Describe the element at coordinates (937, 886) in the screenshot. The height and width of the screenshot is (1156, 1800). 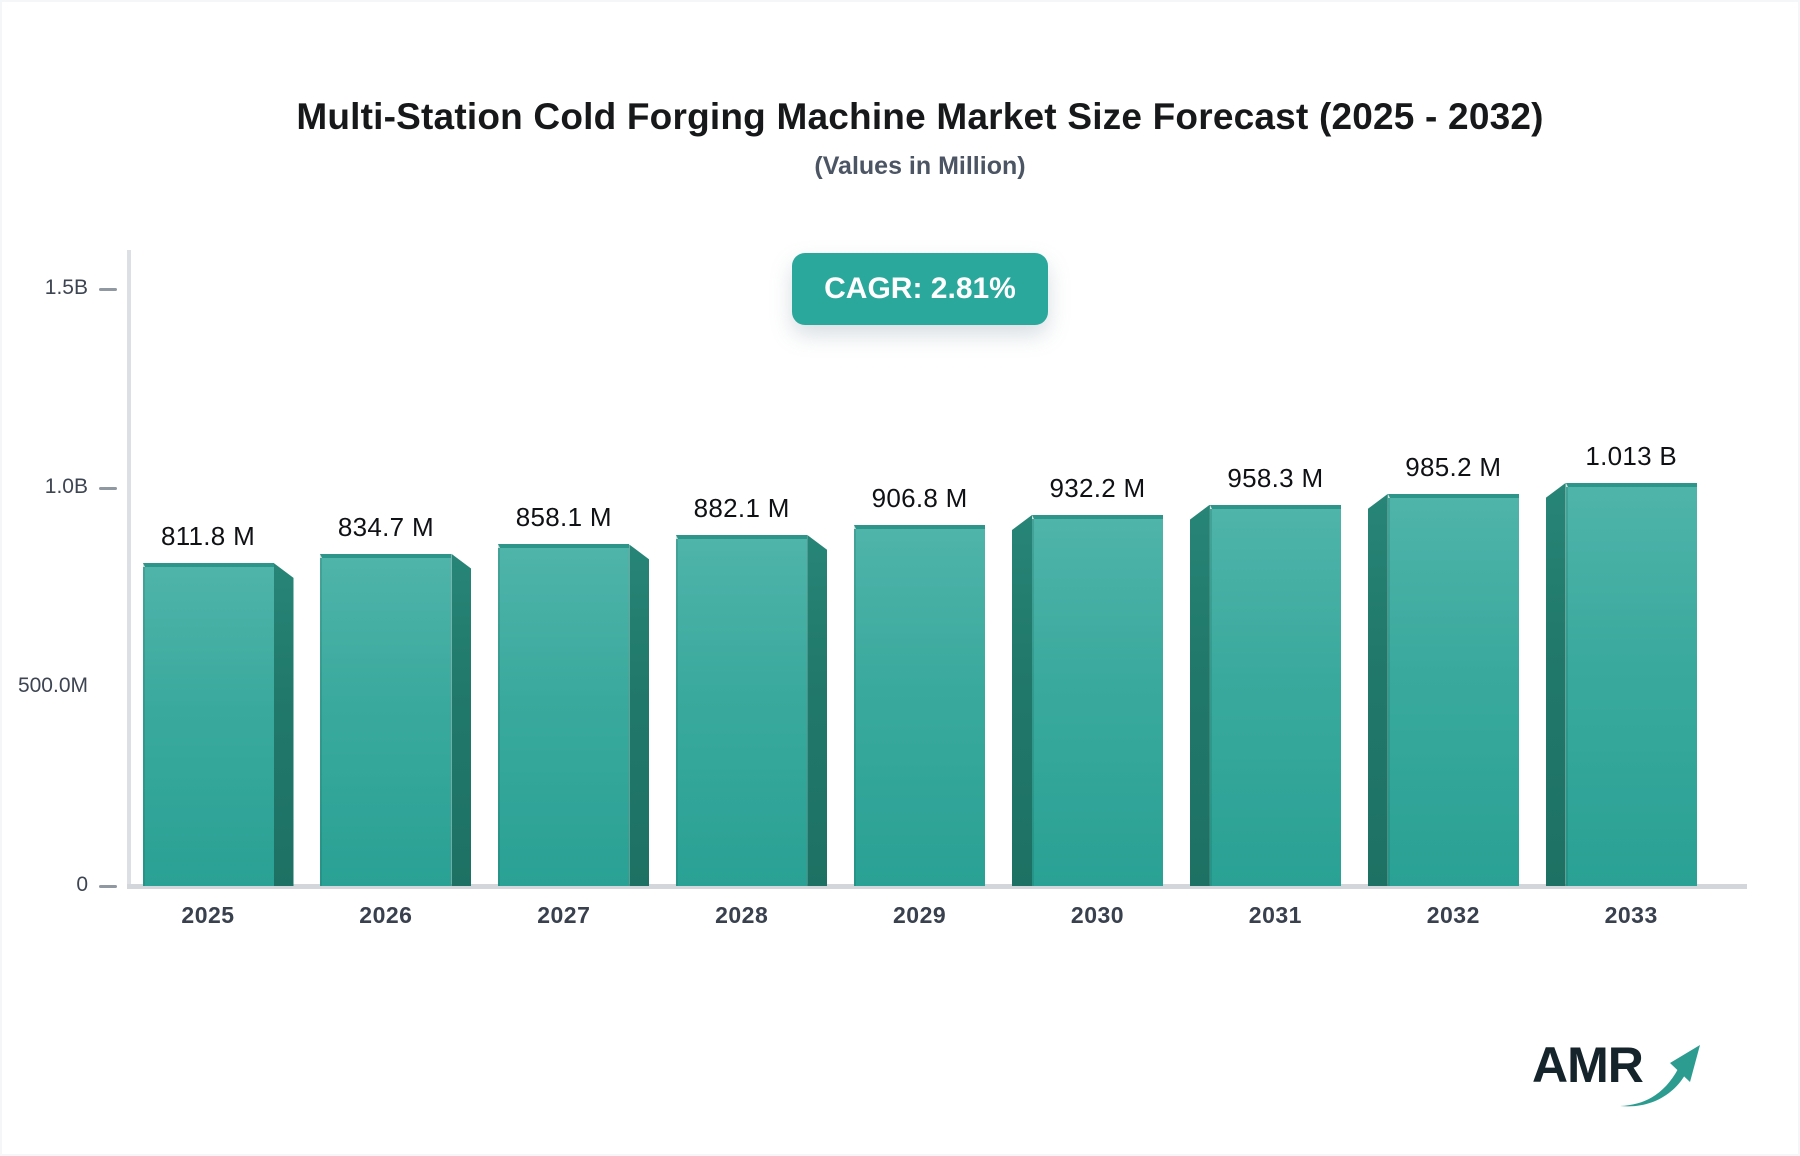
I see `x-axis-baseline` at that location.